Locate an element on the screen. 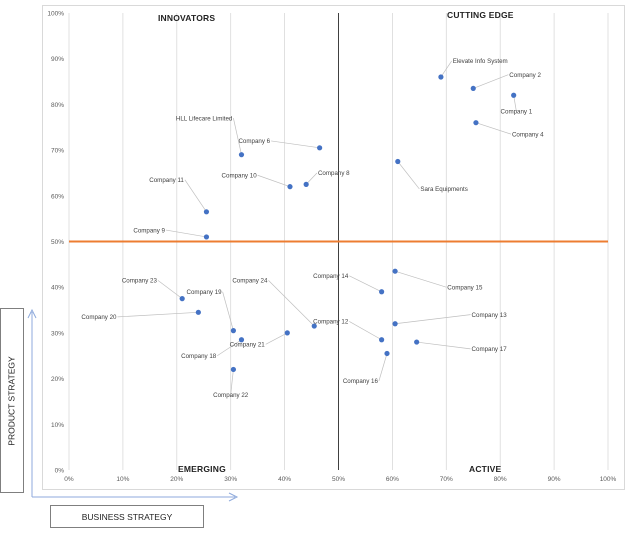 The image size is (636, 543). y-axis-title: PRODUCT STRATEGY is located at coordinates (12, 400).